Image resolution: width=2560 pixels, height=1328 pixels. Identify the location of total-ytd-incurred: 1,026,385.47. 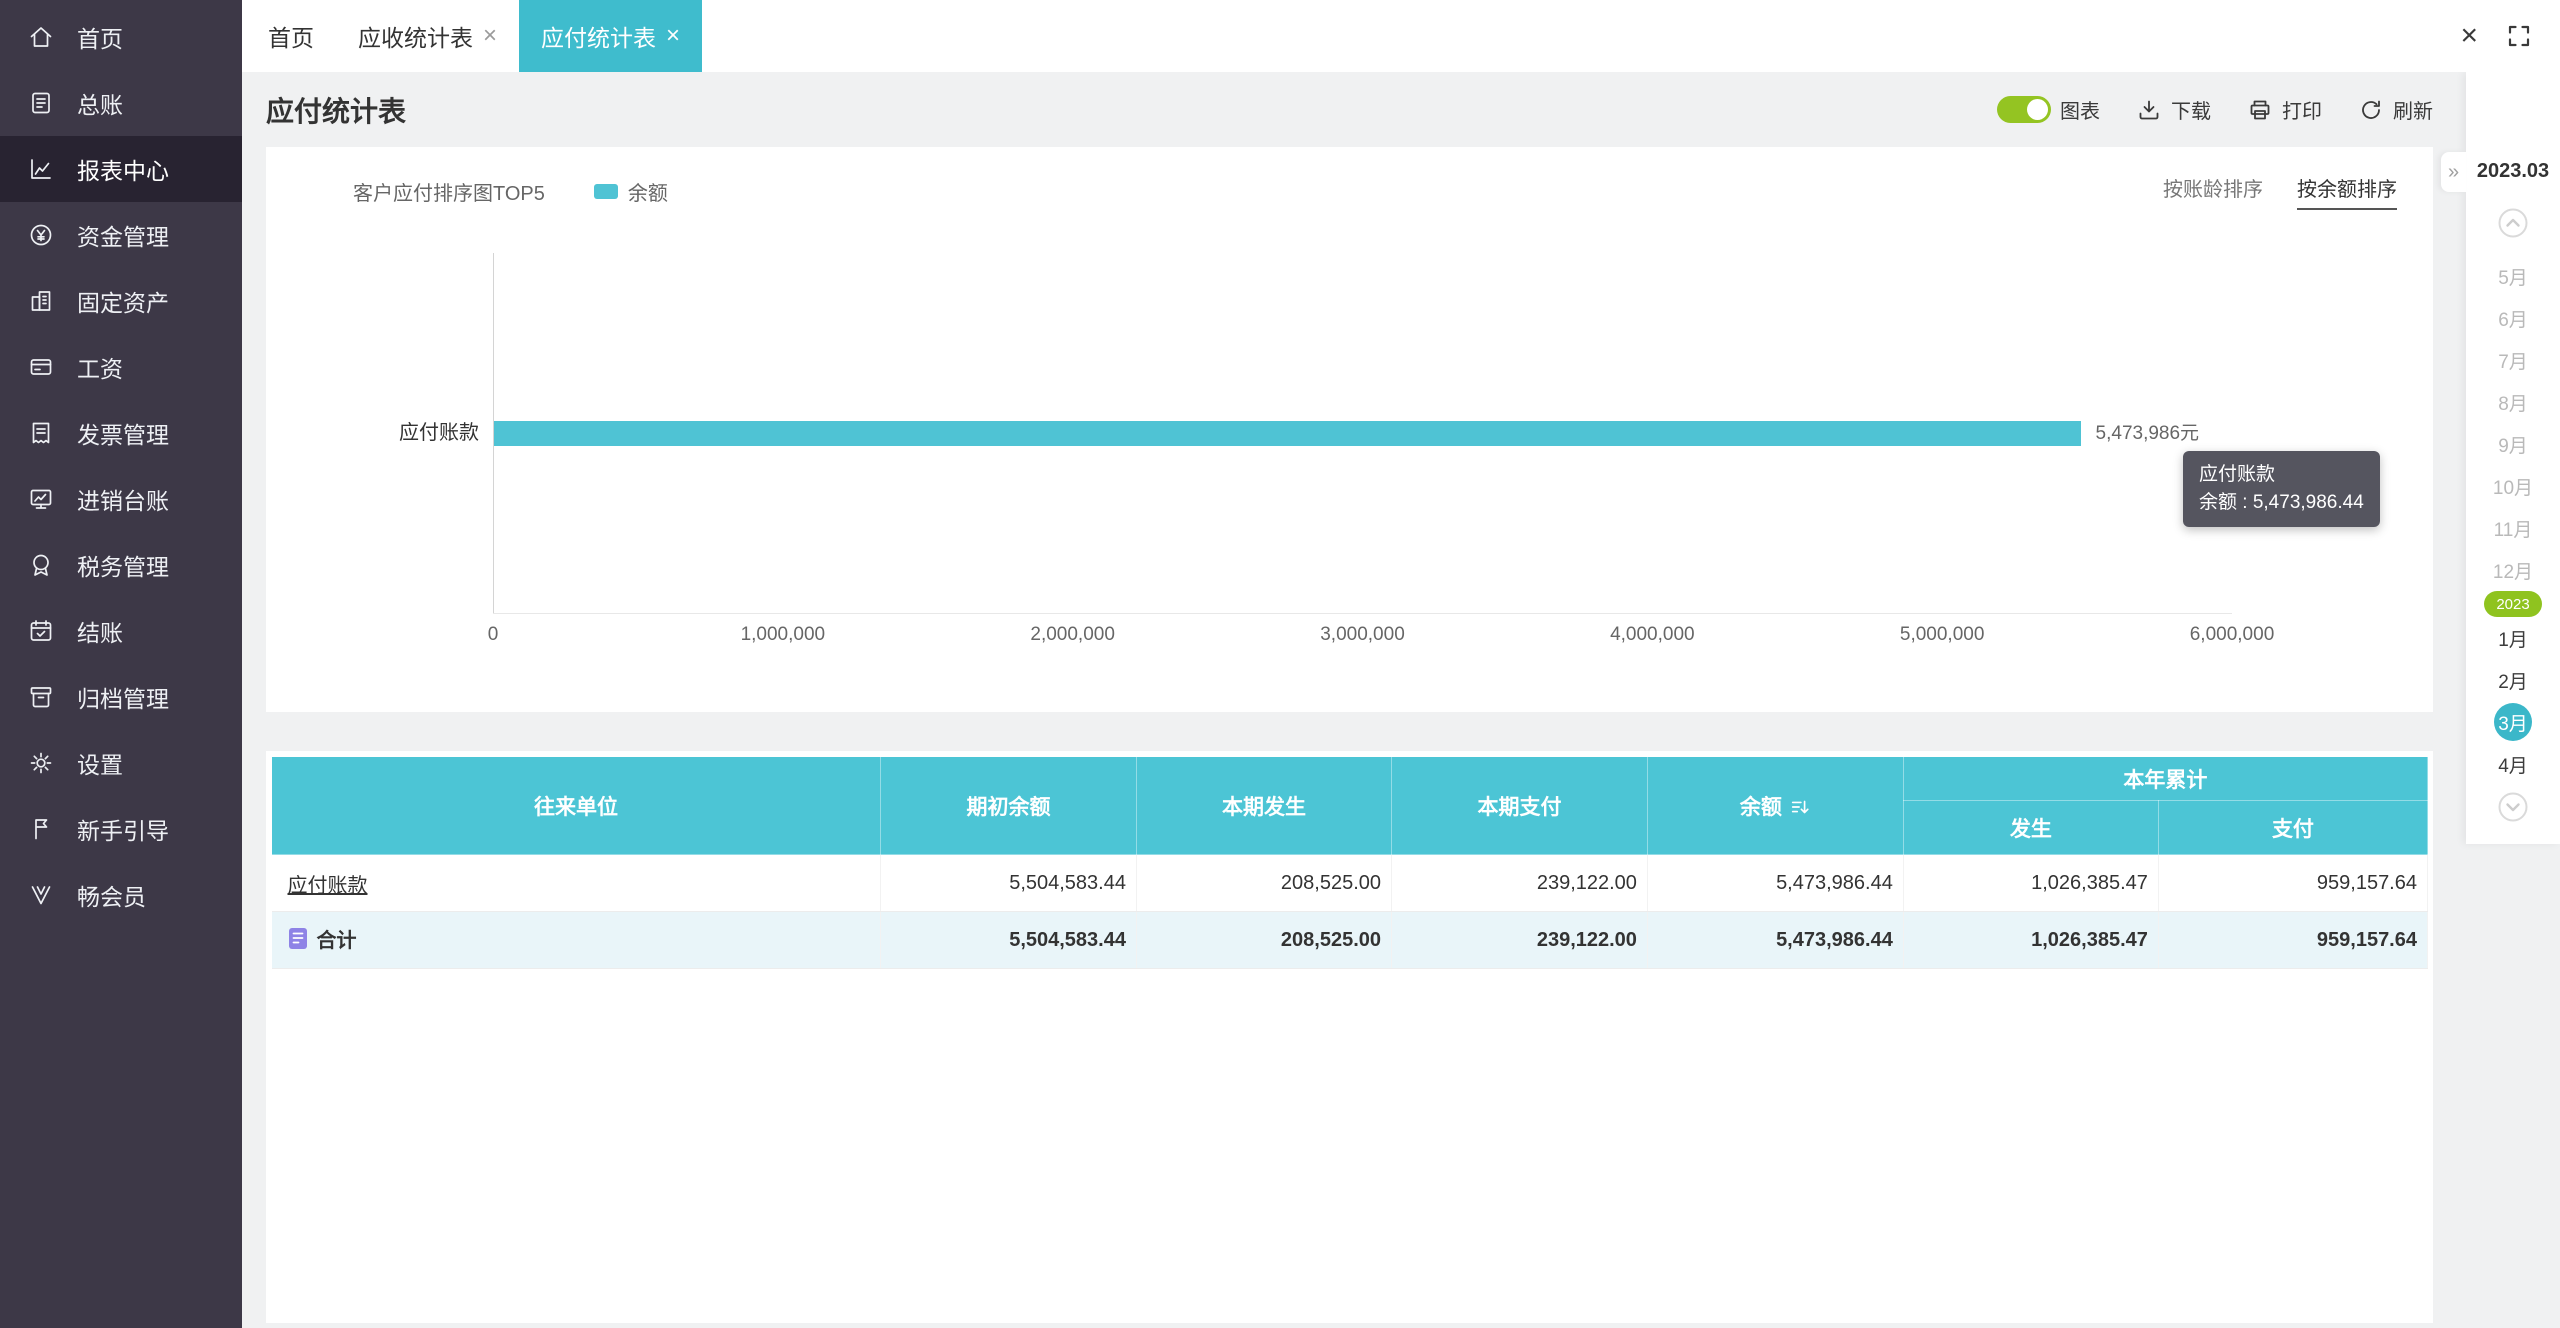
(2031, 940).